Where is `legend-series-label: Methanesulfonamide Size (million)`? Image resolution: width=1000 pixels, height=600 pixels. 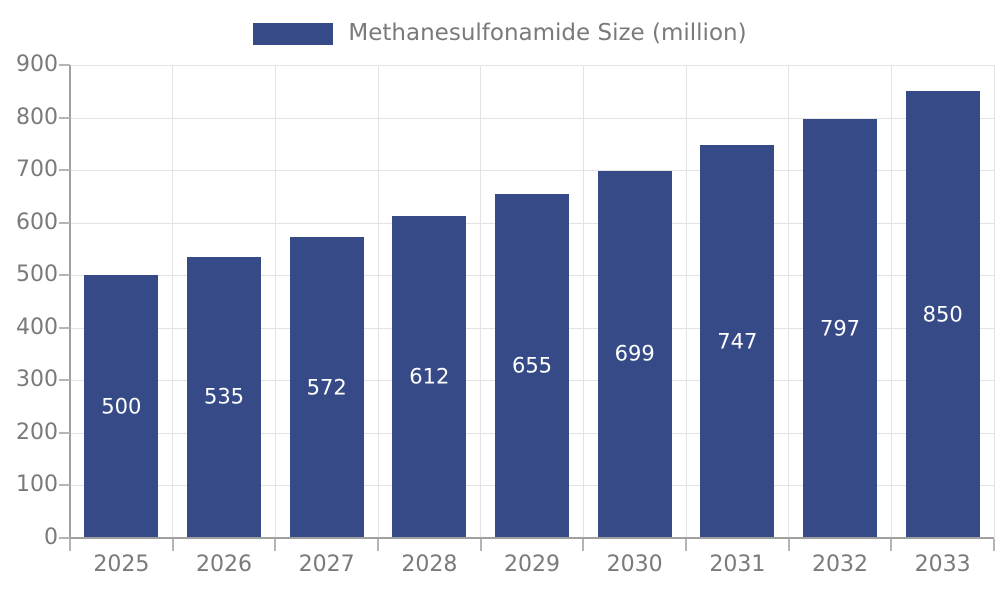
legend-series-label: Methanesulfonamide Size (million) is located at coordinates (547, 33).